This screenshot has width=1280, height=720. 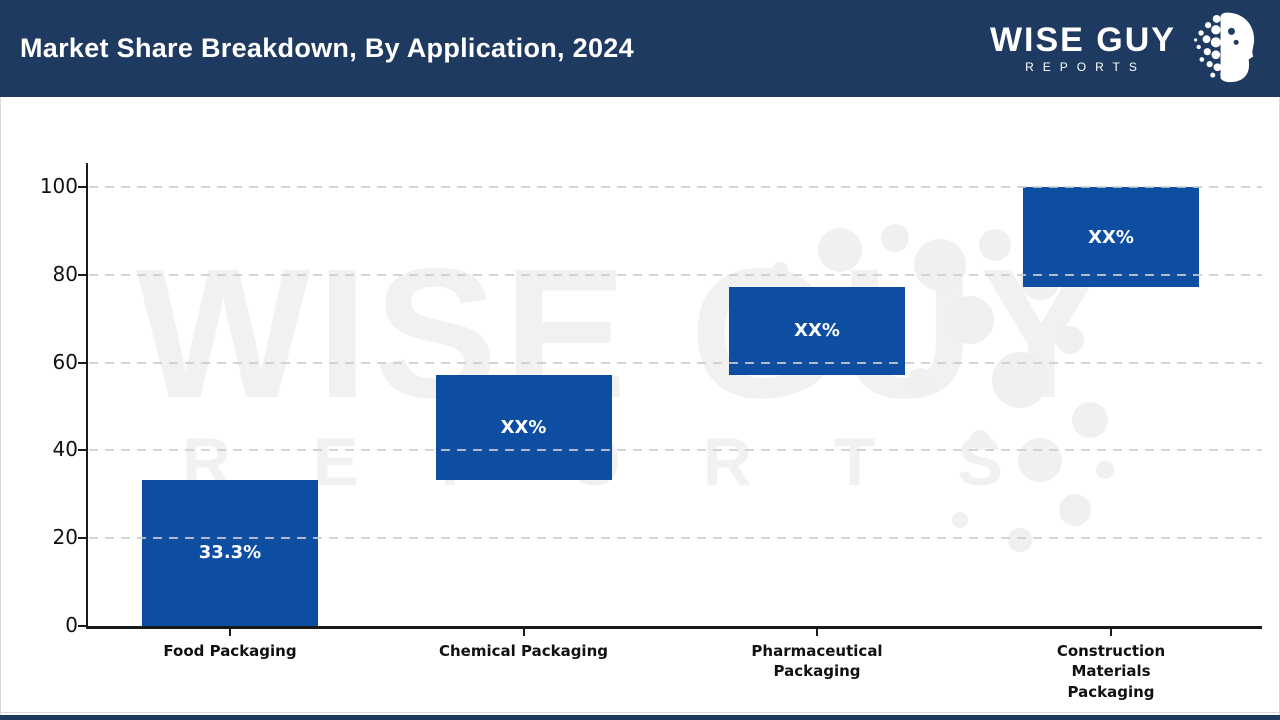 What do you see at coordinates (1219, 49) in the screenshot?
I see `logo-head-icon` at bounding box center [1219, 49].